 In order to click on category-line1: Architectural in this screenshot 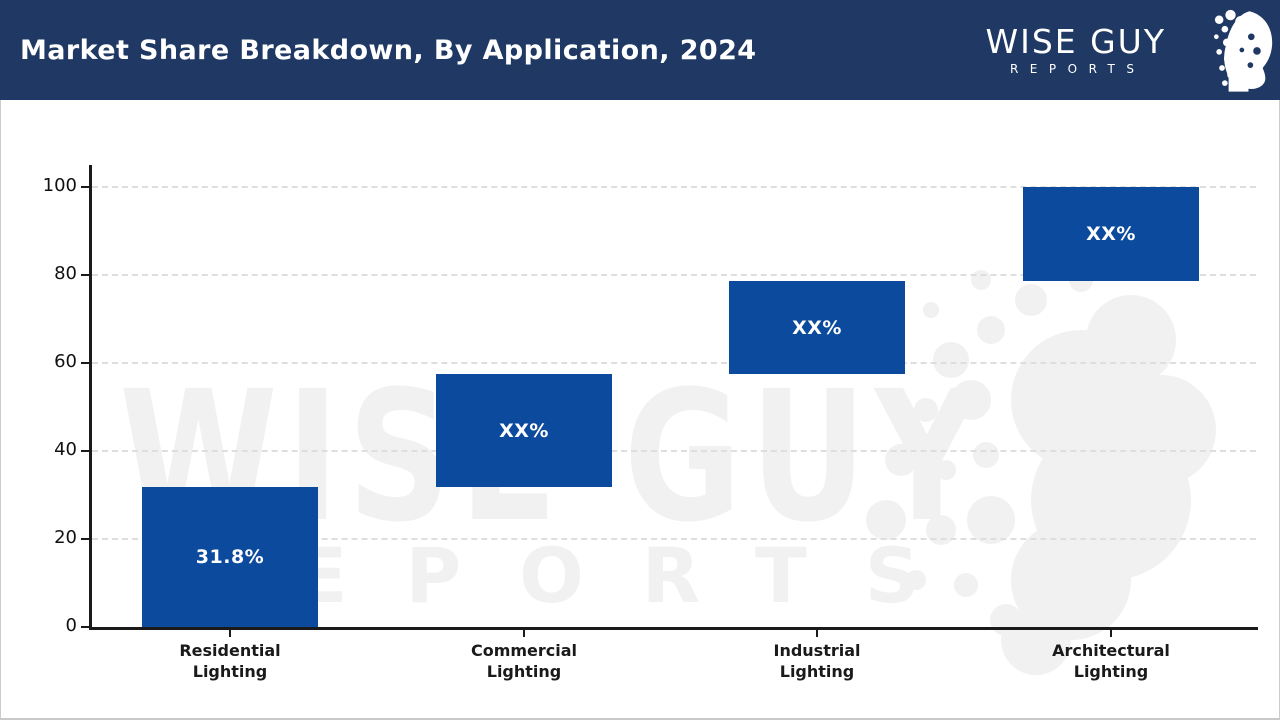, I will do `click(1111, 650)`.